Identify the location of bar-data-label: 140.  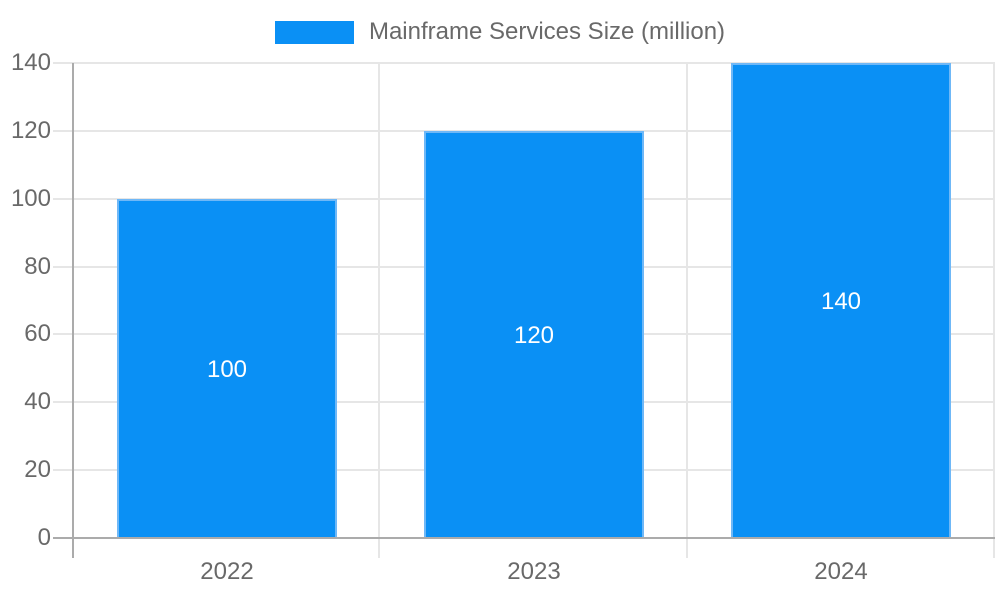
(841, 301).